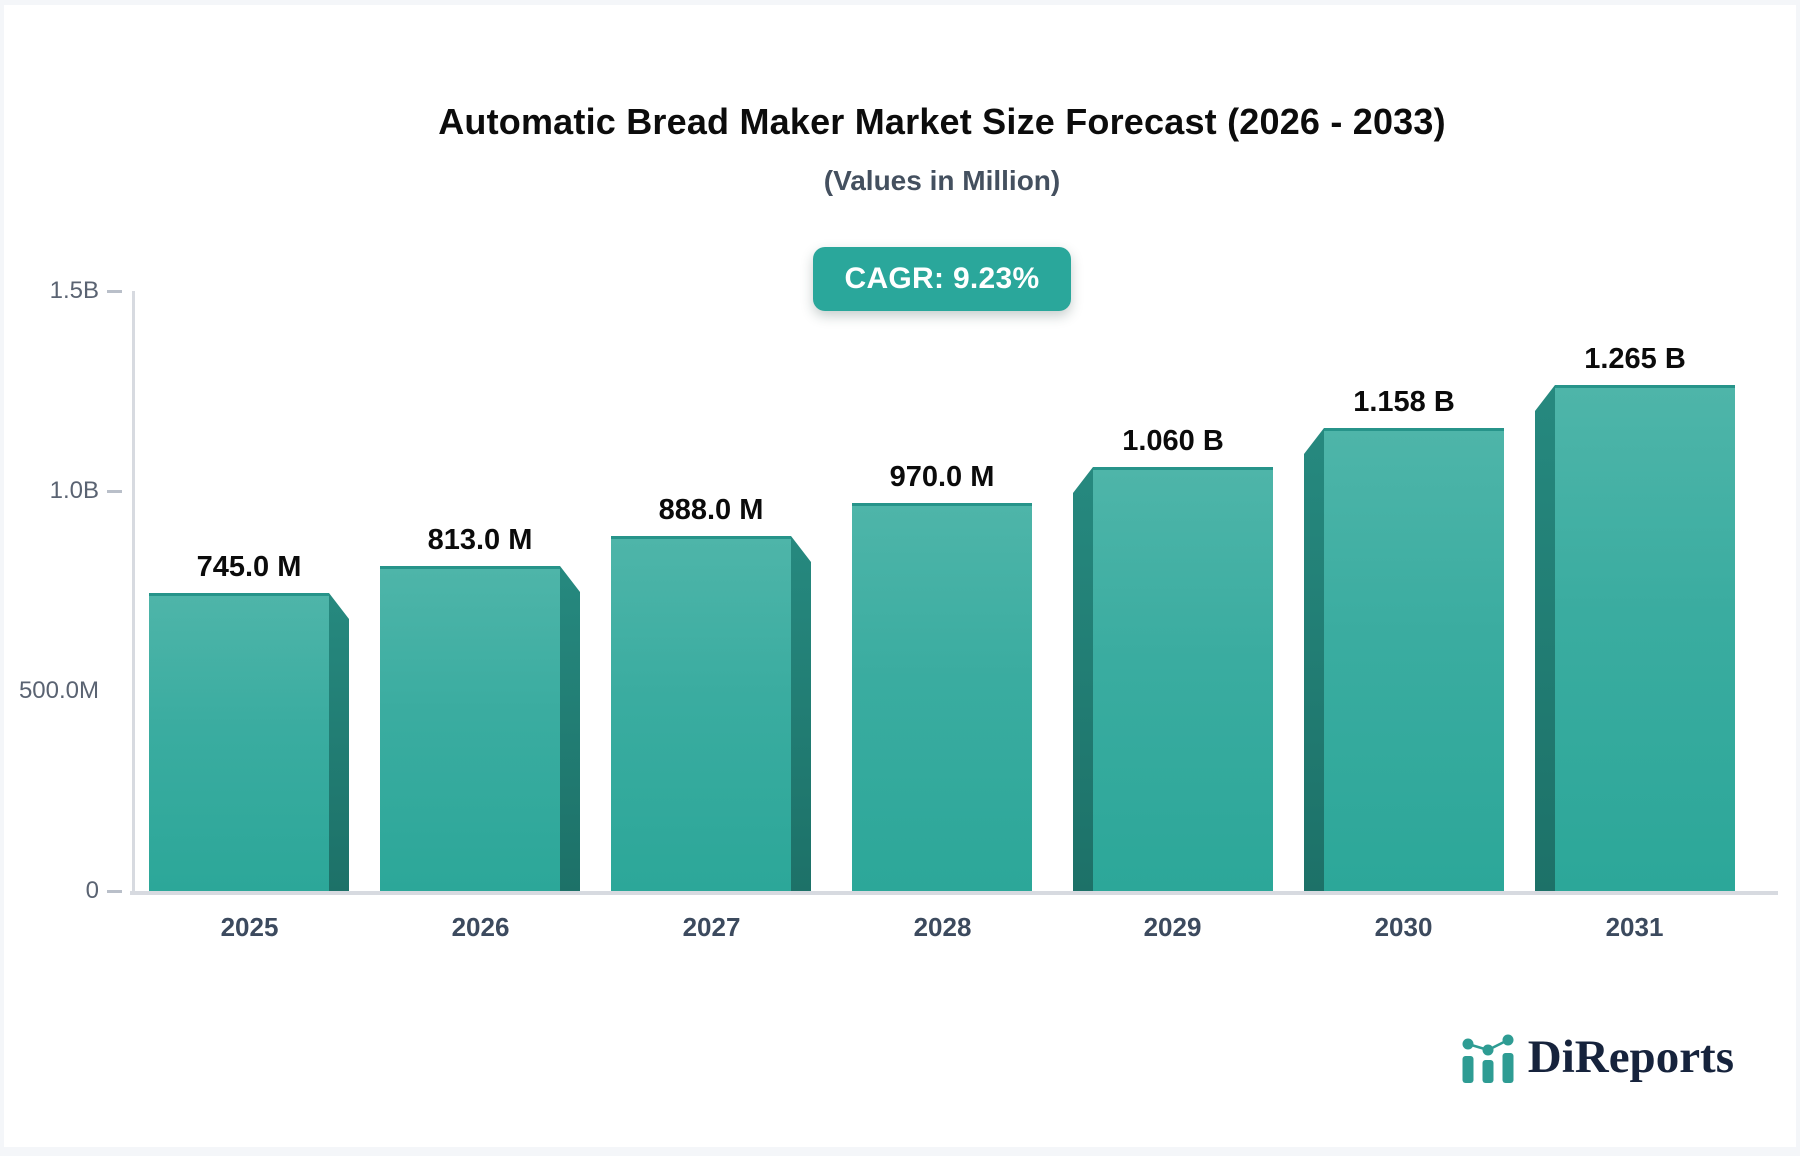  I want to click on x-axis-line, so click(954, 893).